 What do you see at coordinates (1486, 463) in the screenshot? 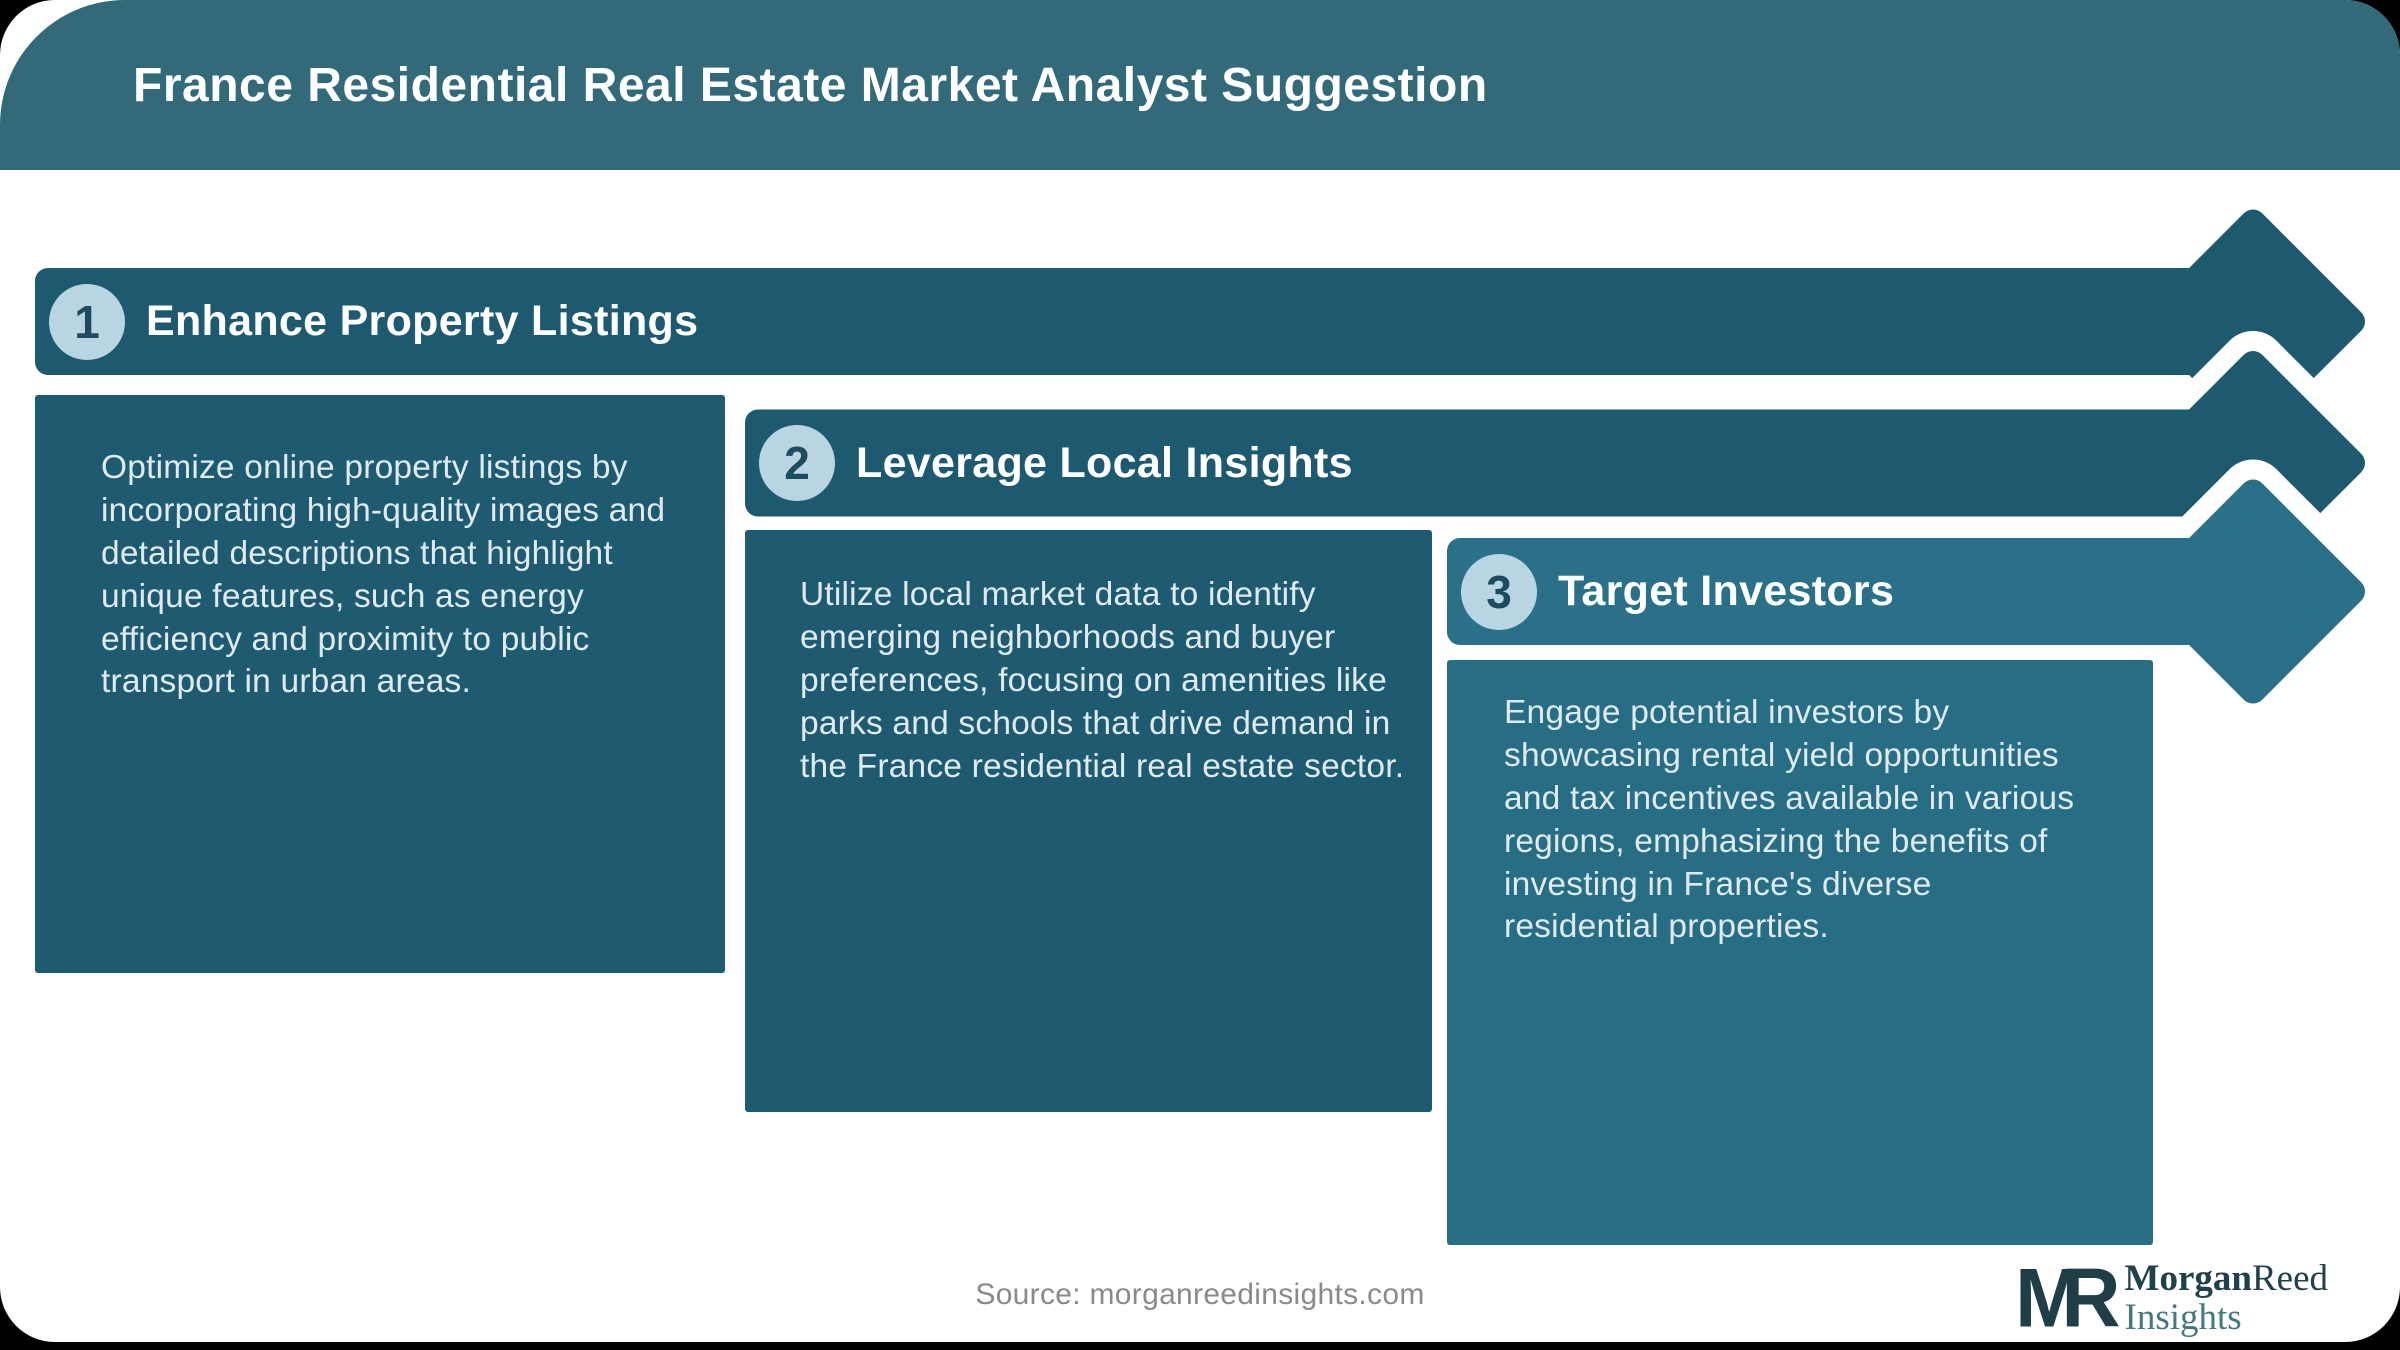
I see `step-2-banner: 2 Leverage Local Insights` at bounding box center [1486, 463].